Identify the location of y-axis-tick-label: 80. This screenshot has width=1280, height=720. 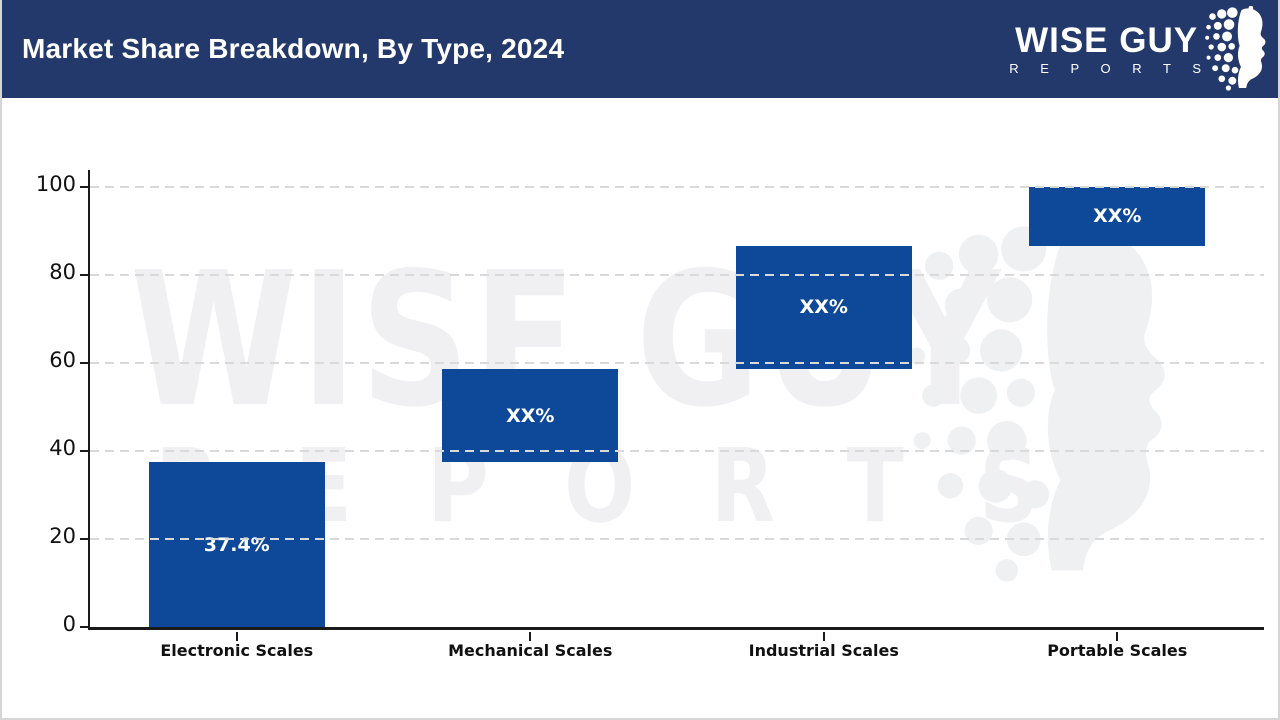
(62, 272).